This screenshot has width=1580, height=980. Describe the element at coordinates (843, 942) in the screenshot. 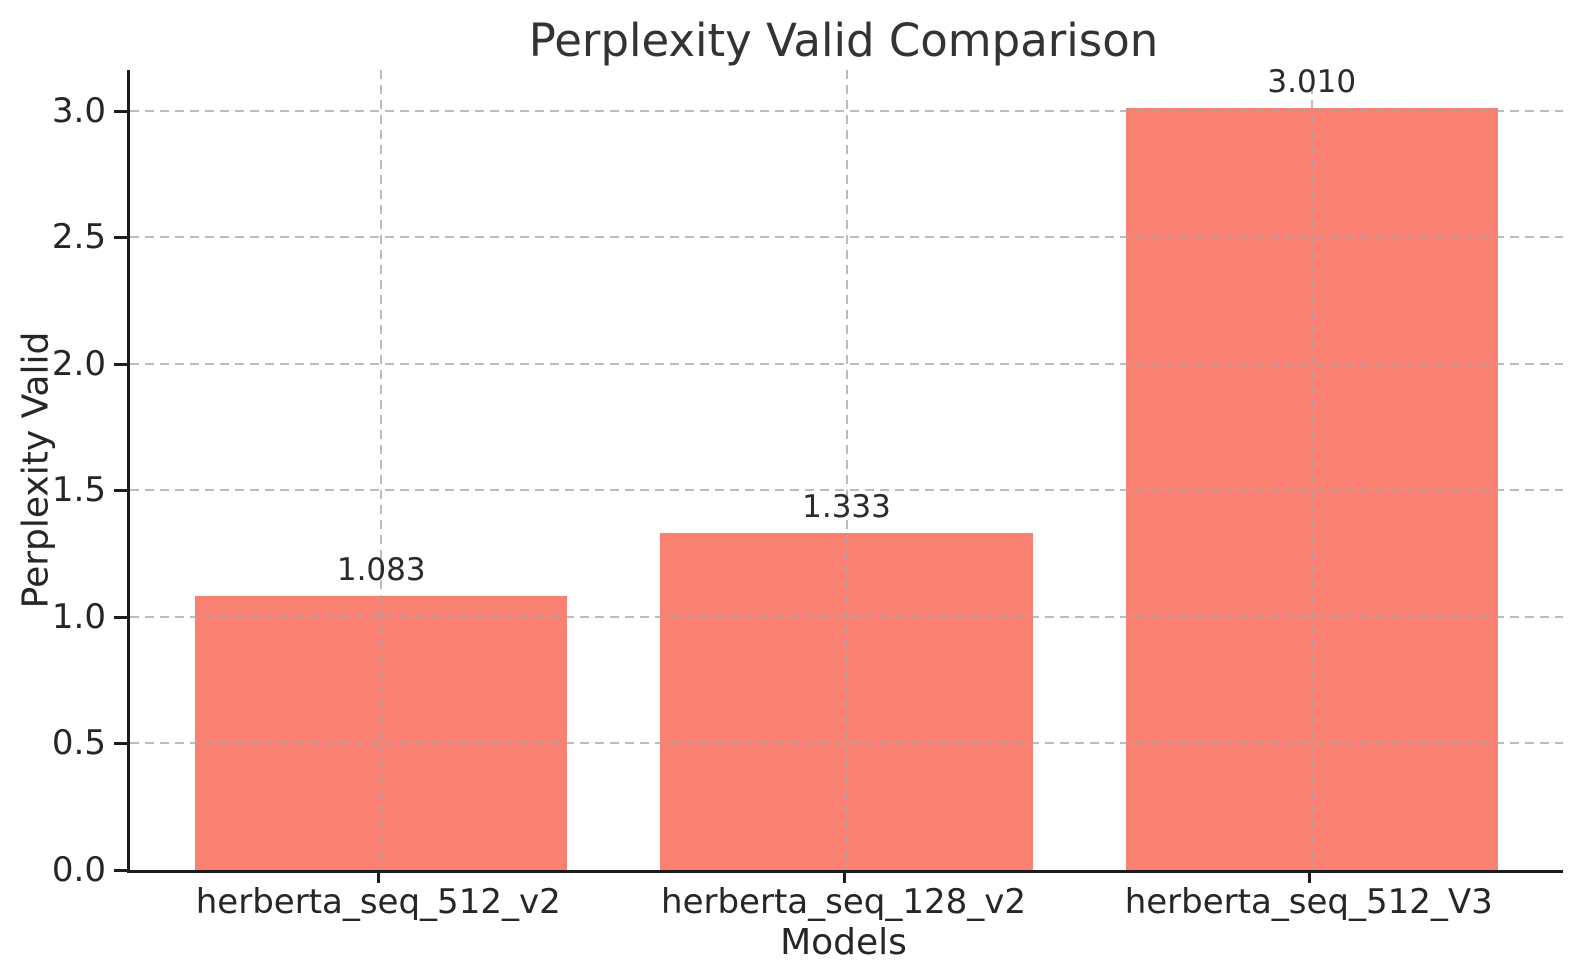

I see `x-axis-label: Models` at that location.